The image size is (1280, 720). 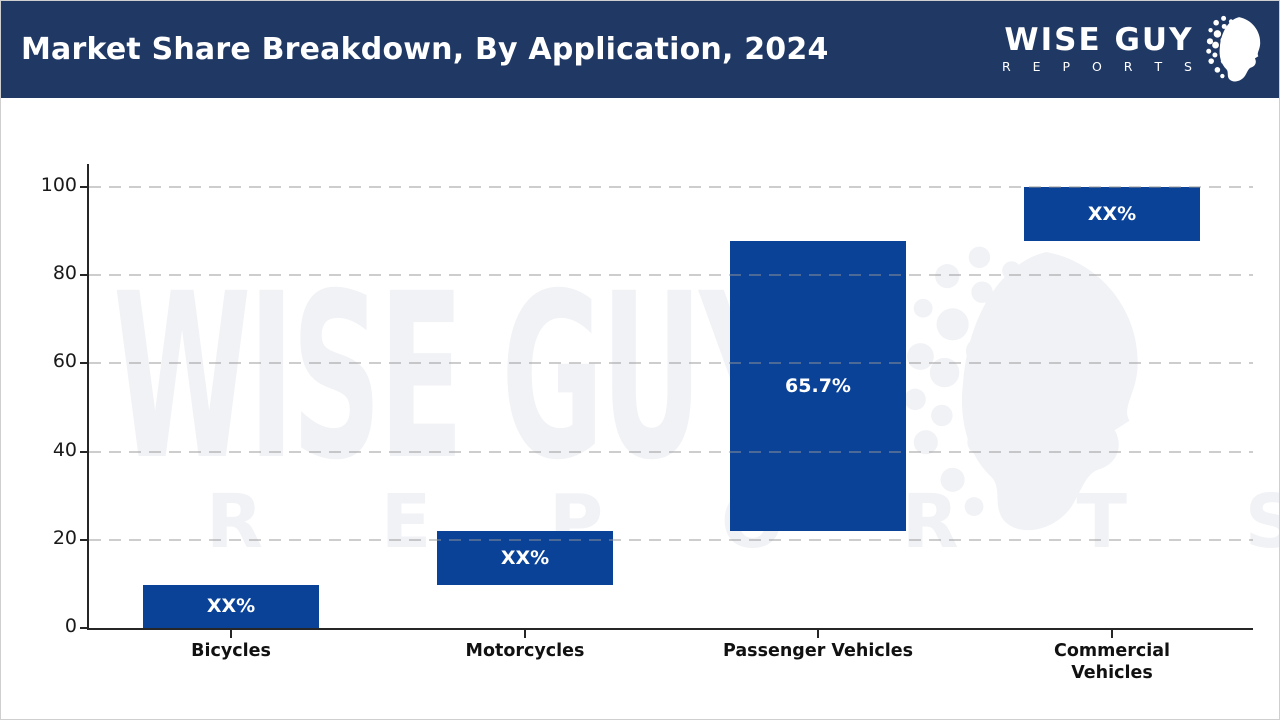 I want to click on y-tick-label: 40, so click(x=64, y=449).